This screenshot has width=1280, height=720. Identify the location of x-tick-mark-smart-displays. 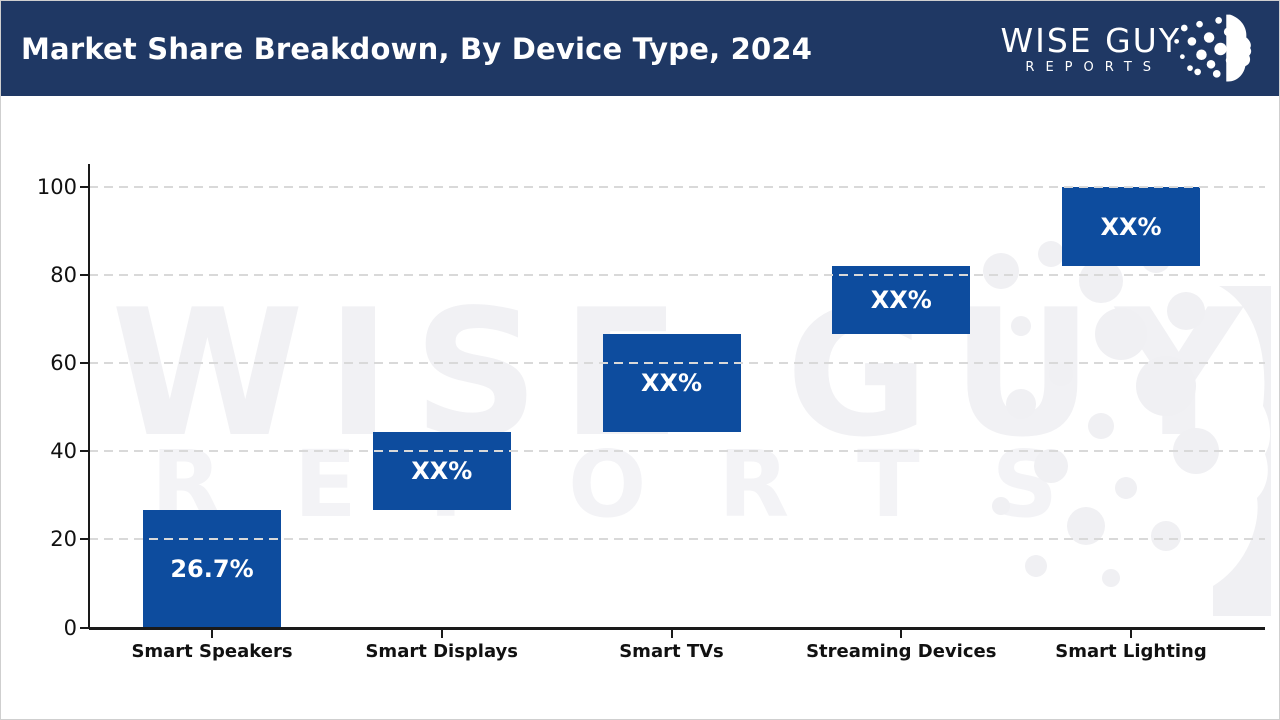
(441, 634).